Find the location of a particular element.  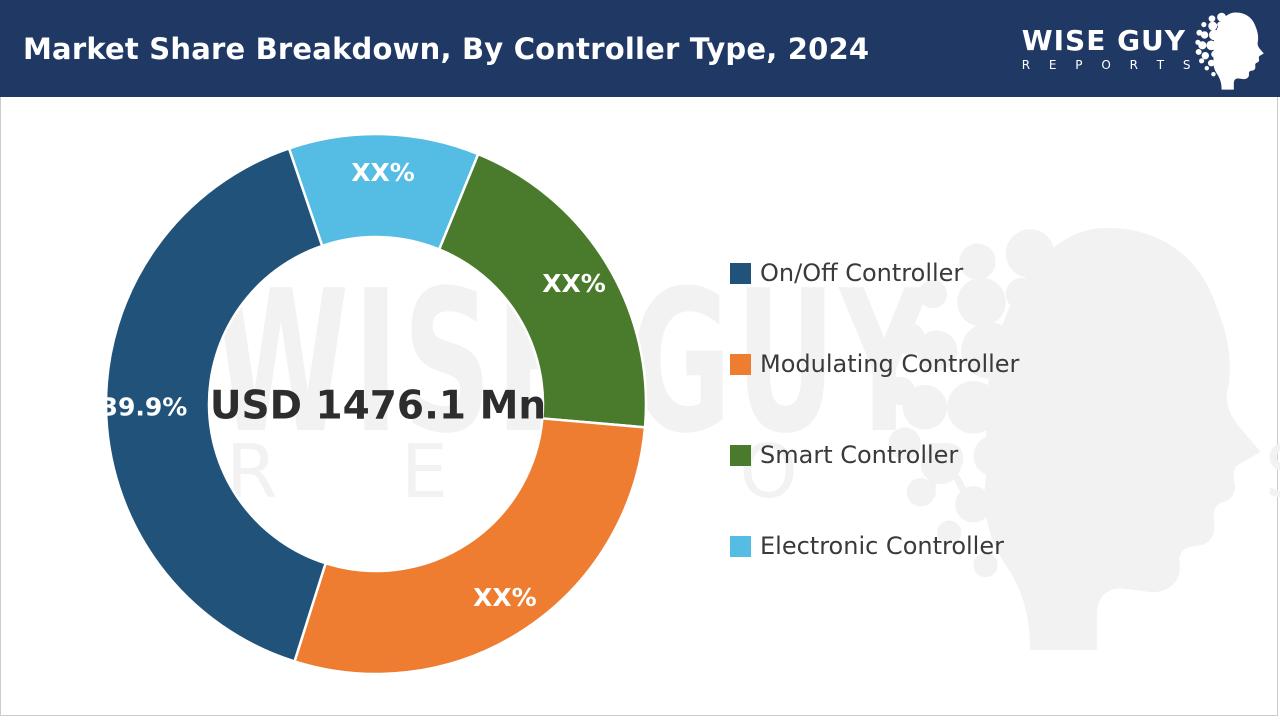

legend-label: Modulating Controller is located at coordinates (890, 364).